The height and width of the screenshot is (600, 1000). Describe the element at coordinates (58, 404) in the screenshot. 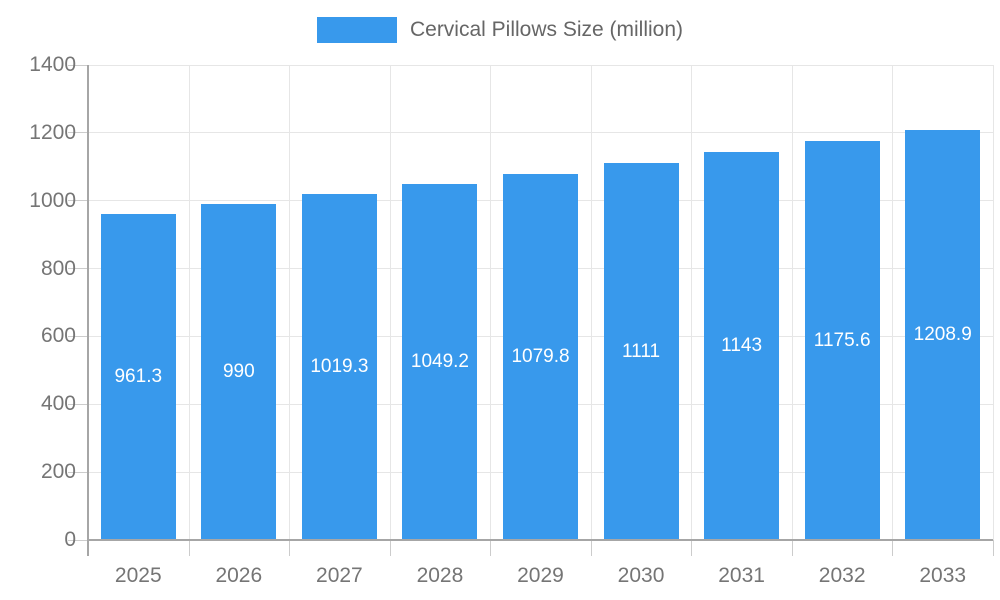

I see `y-tick-label: 400` at that location.